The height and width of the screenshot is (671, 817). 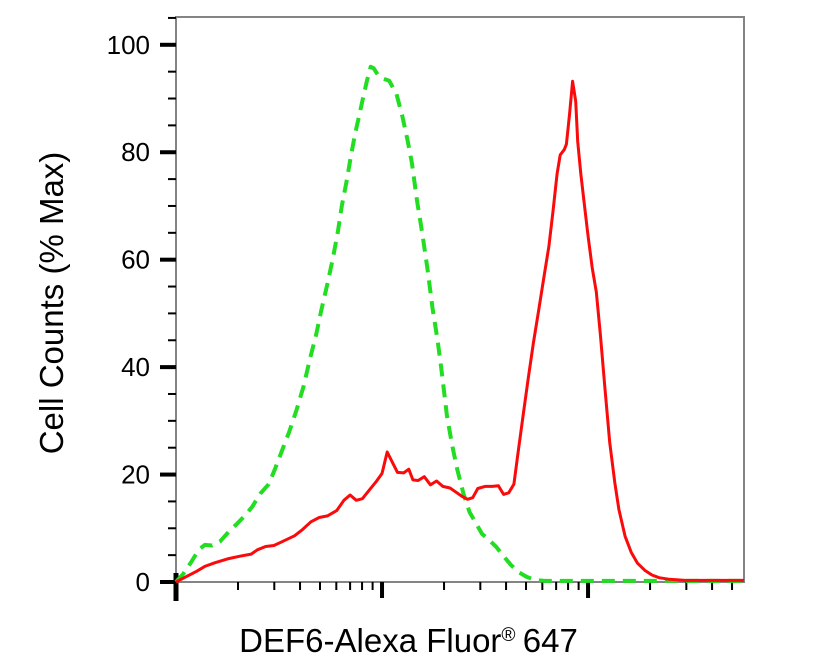 What do you see at coordinates (370, 640) in the screenshot?
I see `x-axis-label-main: DEF6-Alexa Fluor` at bounding box center [370, 640].